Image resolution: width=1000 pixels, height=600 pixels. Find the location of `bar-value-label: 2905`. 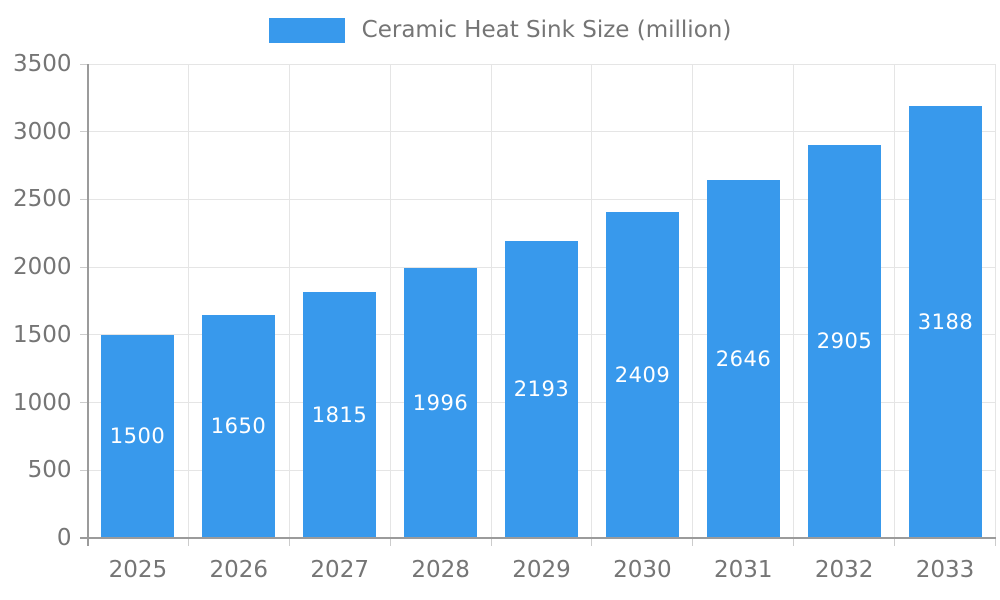

bar-value-label: 2905 is located at coordinates (844, 341).